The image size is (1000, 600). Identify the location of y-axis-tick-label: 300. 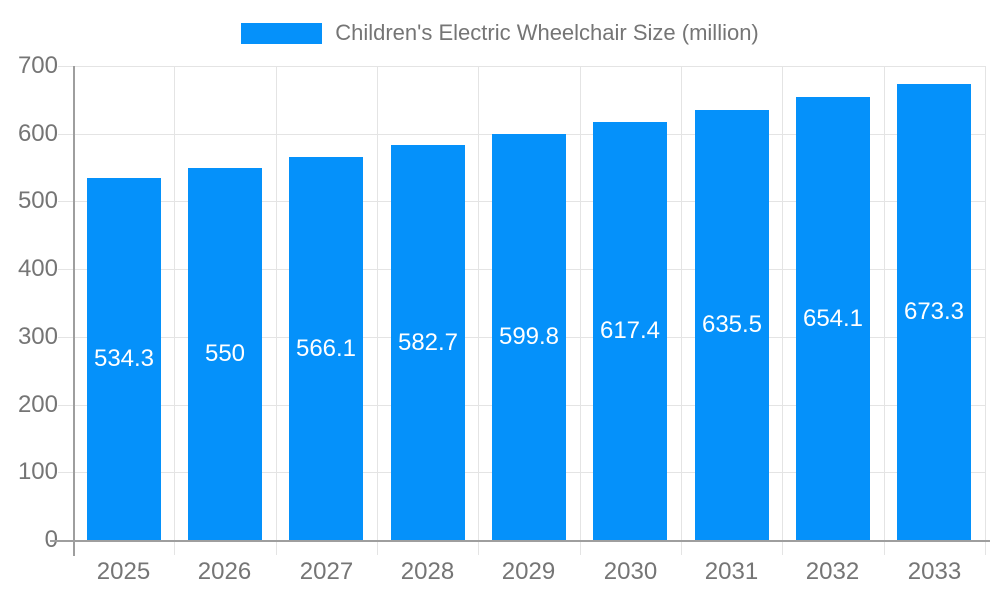
(37, 336).